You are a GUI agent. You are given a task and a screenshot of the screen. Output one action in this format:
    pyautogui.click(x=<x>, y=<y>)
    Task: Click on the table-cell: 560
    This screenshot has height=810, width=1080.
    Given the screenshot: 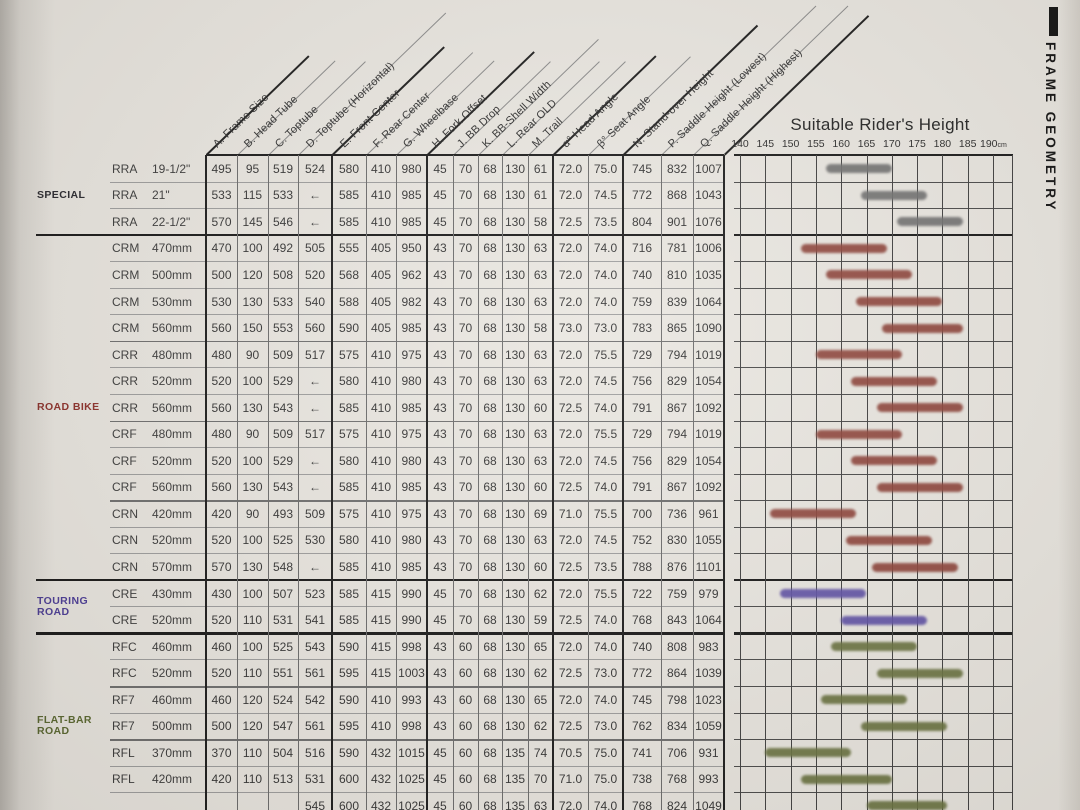 What is the action you would take?
    pyautogui.click(x=221, y=328)
    